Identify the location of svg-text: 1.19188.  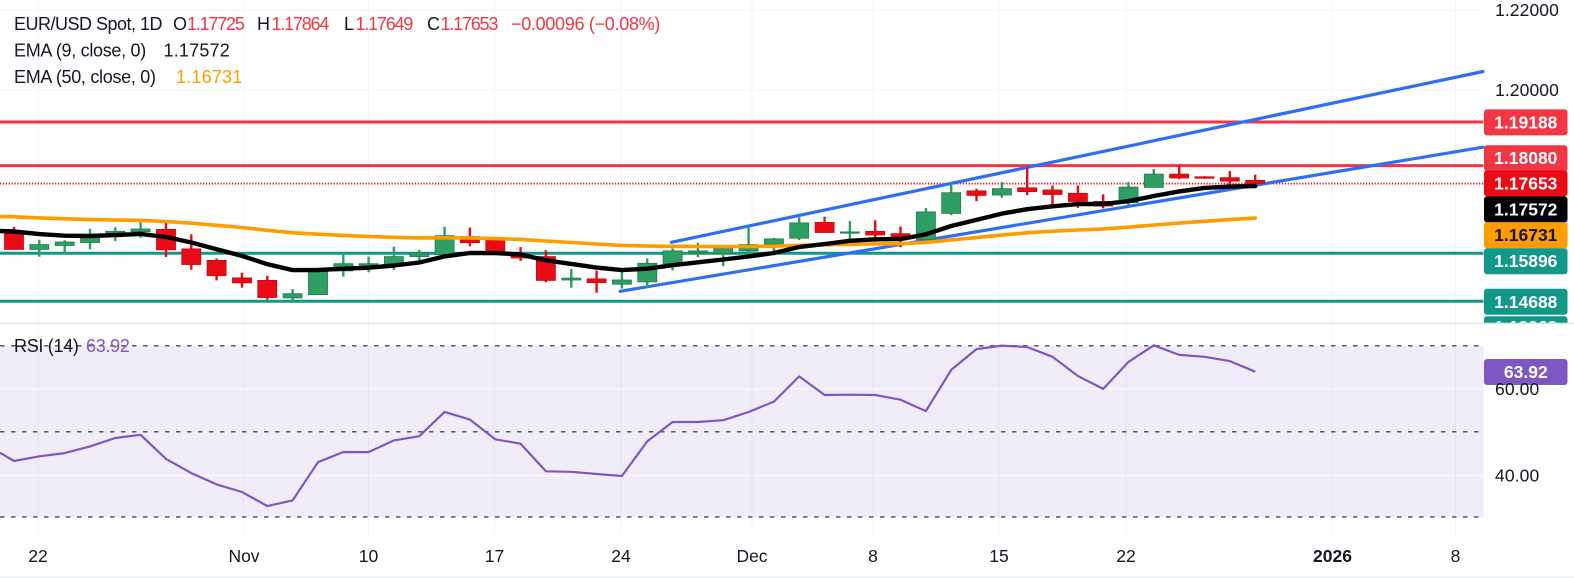
(1526, 122).